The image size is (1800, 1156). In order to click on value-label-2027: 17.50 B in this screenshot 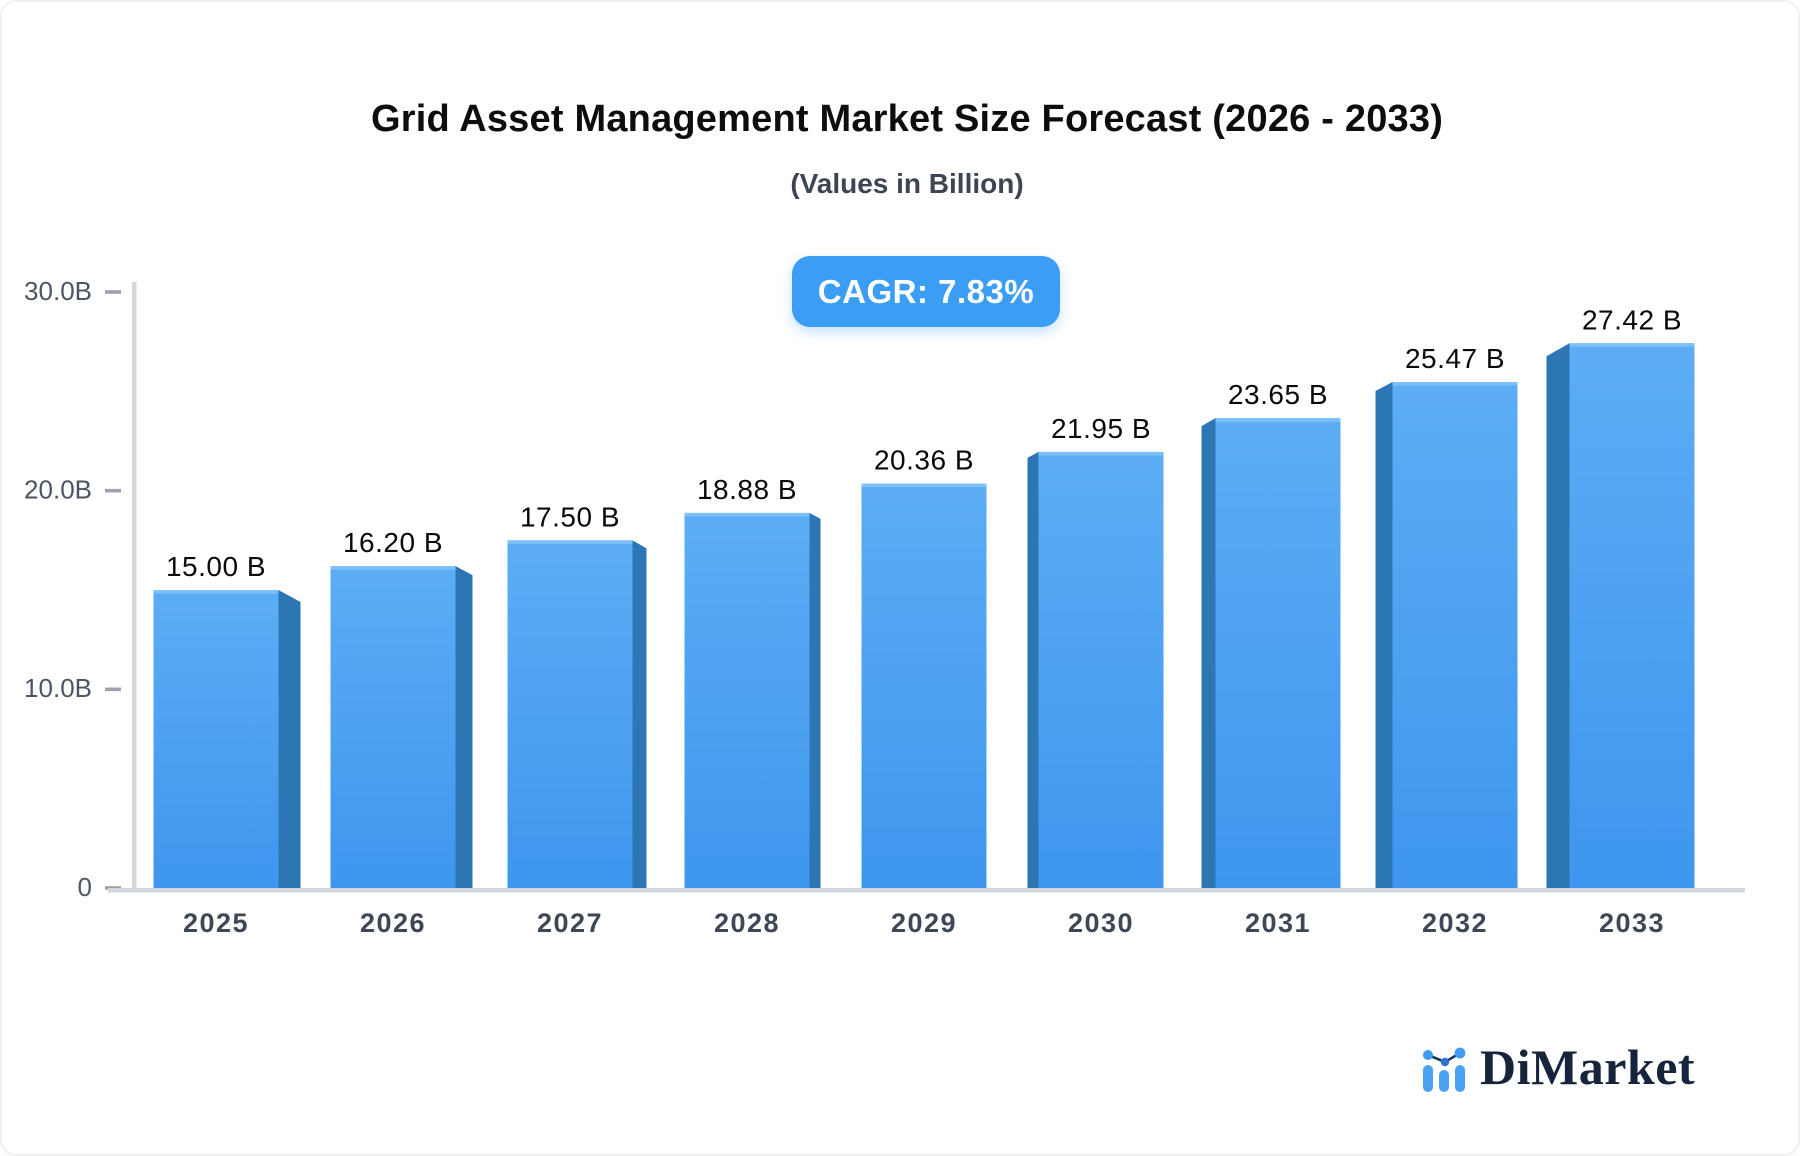, I will do `click(570, 516)`.